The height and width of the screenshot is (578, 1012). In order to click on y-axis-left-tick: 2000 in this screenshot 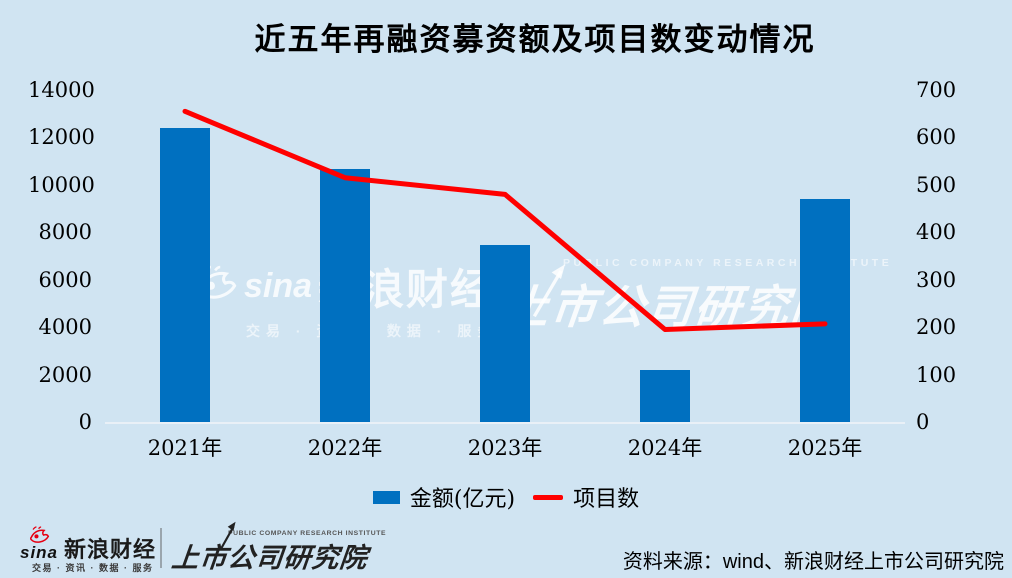, I will do `click(65, 374)`.